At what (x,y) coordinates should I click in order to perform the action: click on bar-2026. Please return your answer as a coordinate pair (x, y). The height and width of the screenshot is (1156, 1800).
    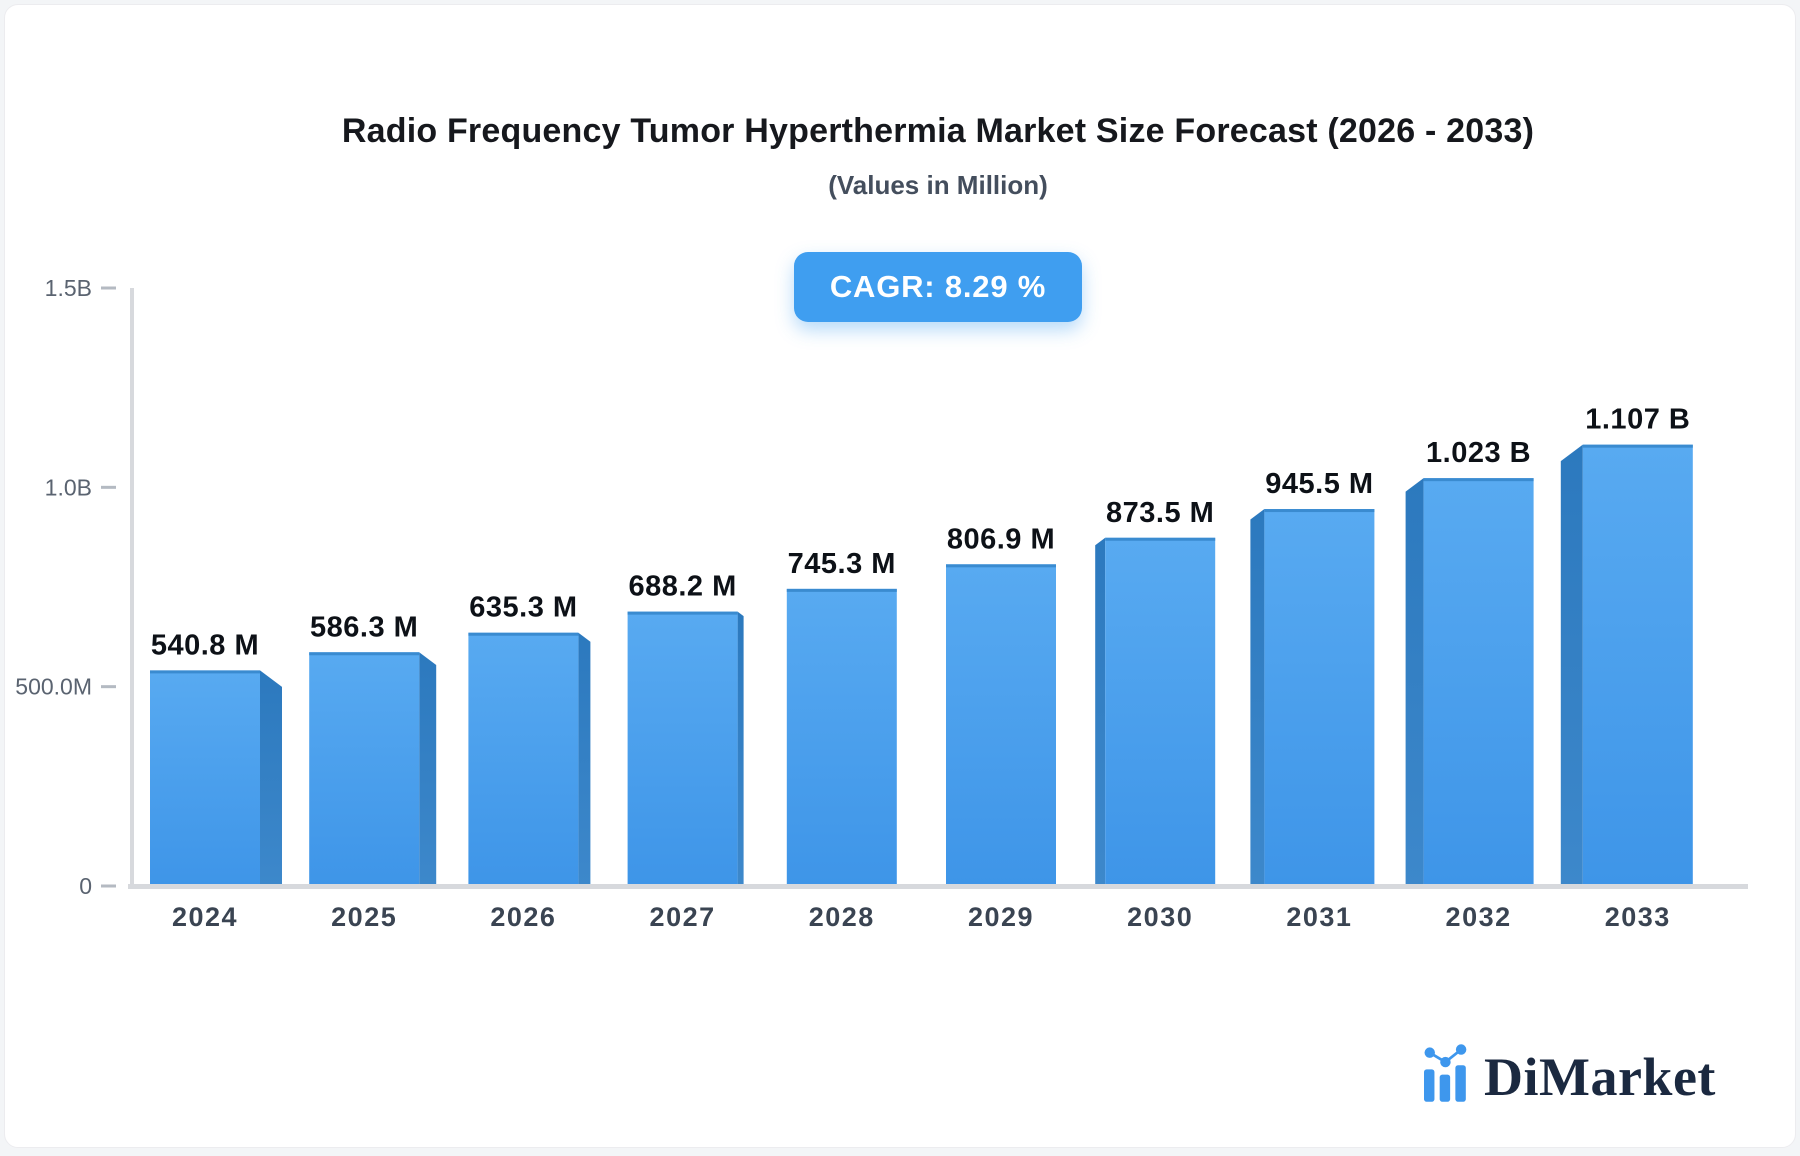
    Looking at the image, I should click on (529, 759).